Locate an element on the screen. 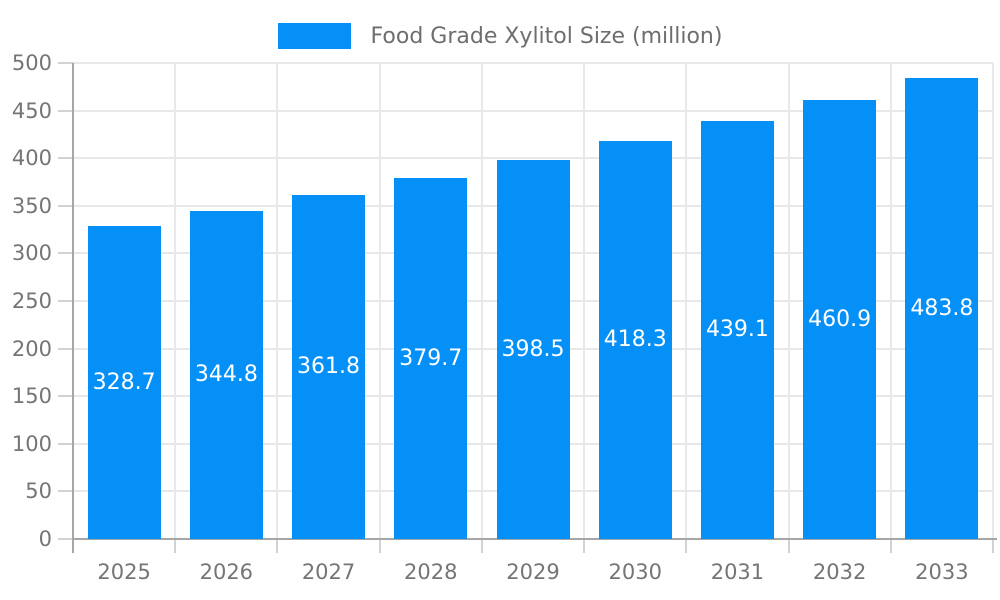 The width and height of the screenshot is (1000, 600). x-axis-label: 2026 is located at coordinates (226, 572).